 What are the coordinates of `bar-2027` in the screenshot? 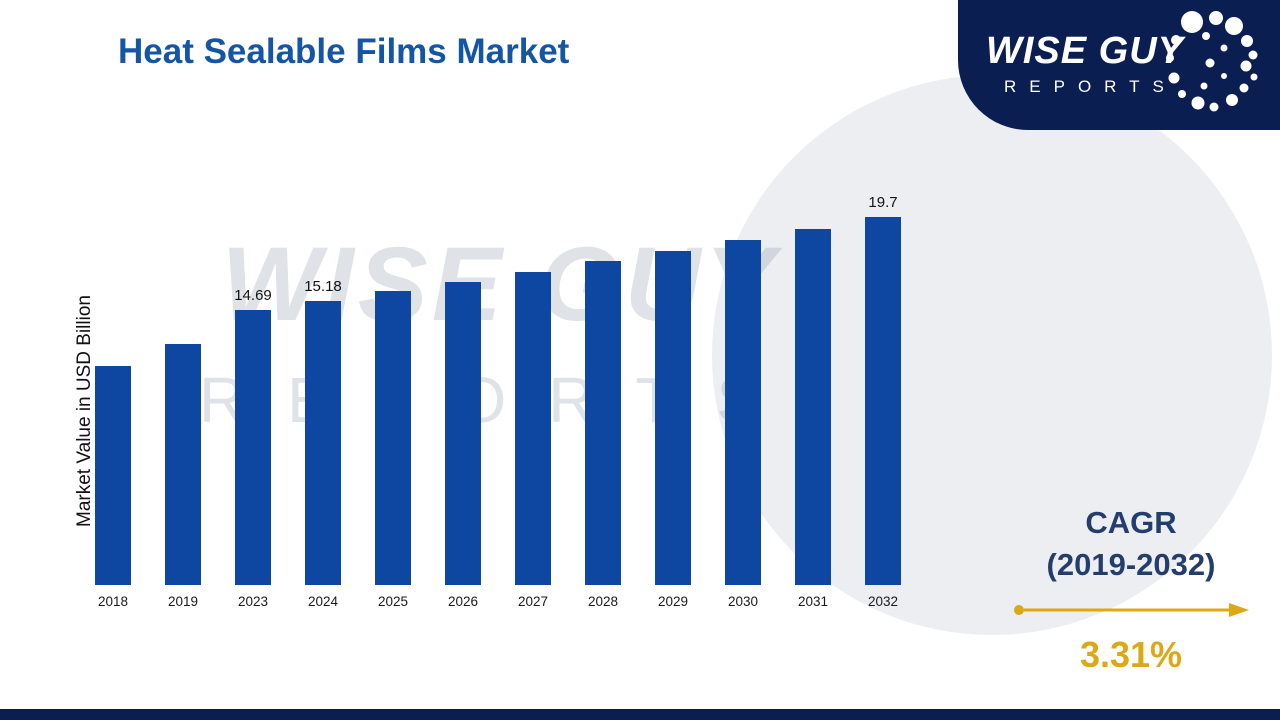 It's located at (533, 428).